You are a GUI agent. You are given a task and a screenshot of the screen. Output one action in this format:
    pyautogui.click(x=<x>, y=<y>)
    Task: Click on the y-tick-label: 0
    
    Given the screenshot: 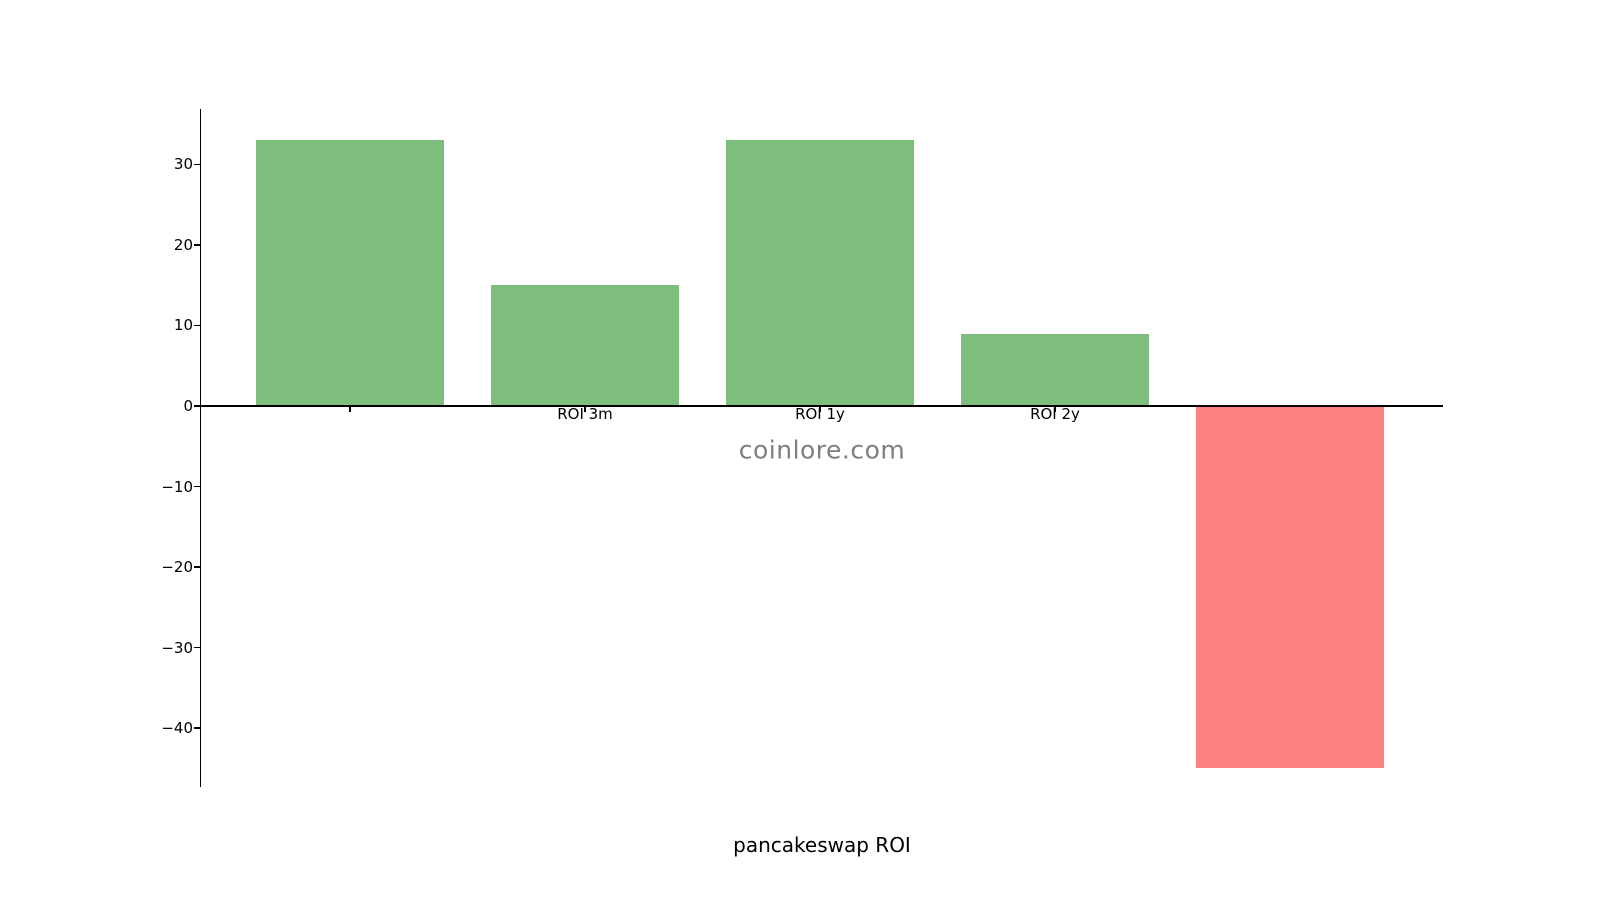 What is the action you would take?
    pyautogui.click(x=188, y=406)
    